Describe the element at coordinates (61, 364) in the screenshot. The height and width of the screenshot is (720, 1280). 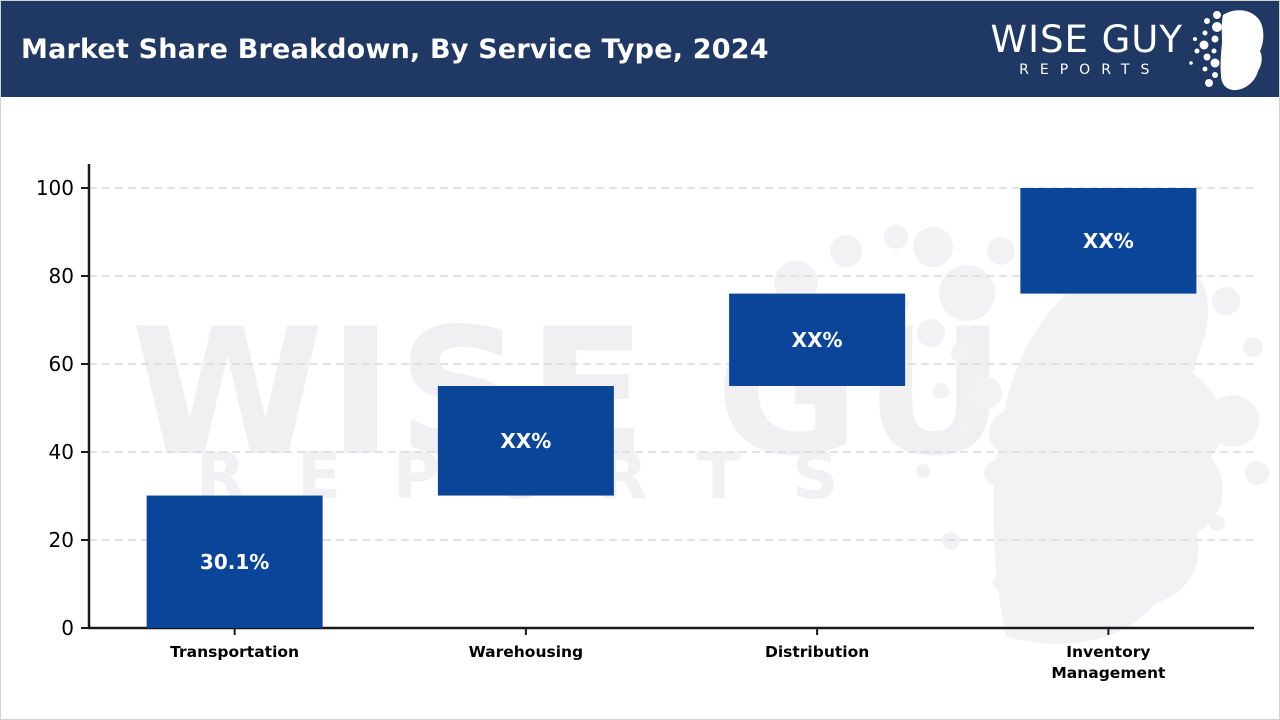
I see `y-tick-label-60: 60` at that location.